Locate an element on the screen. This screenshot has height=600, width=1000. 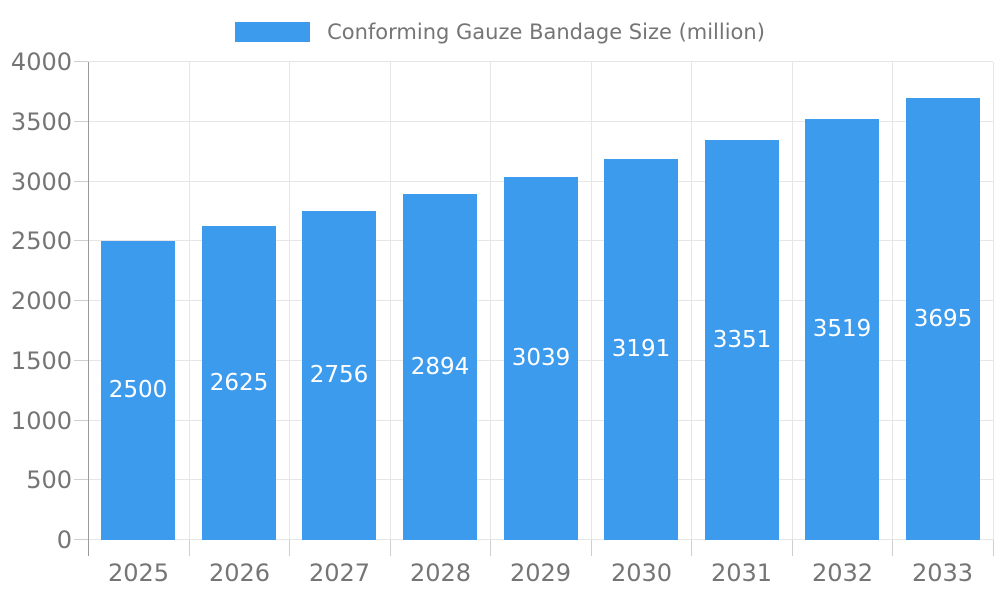
legend: Conforming Gauze Bandage Size (million) is located at coordinates (500, 32).